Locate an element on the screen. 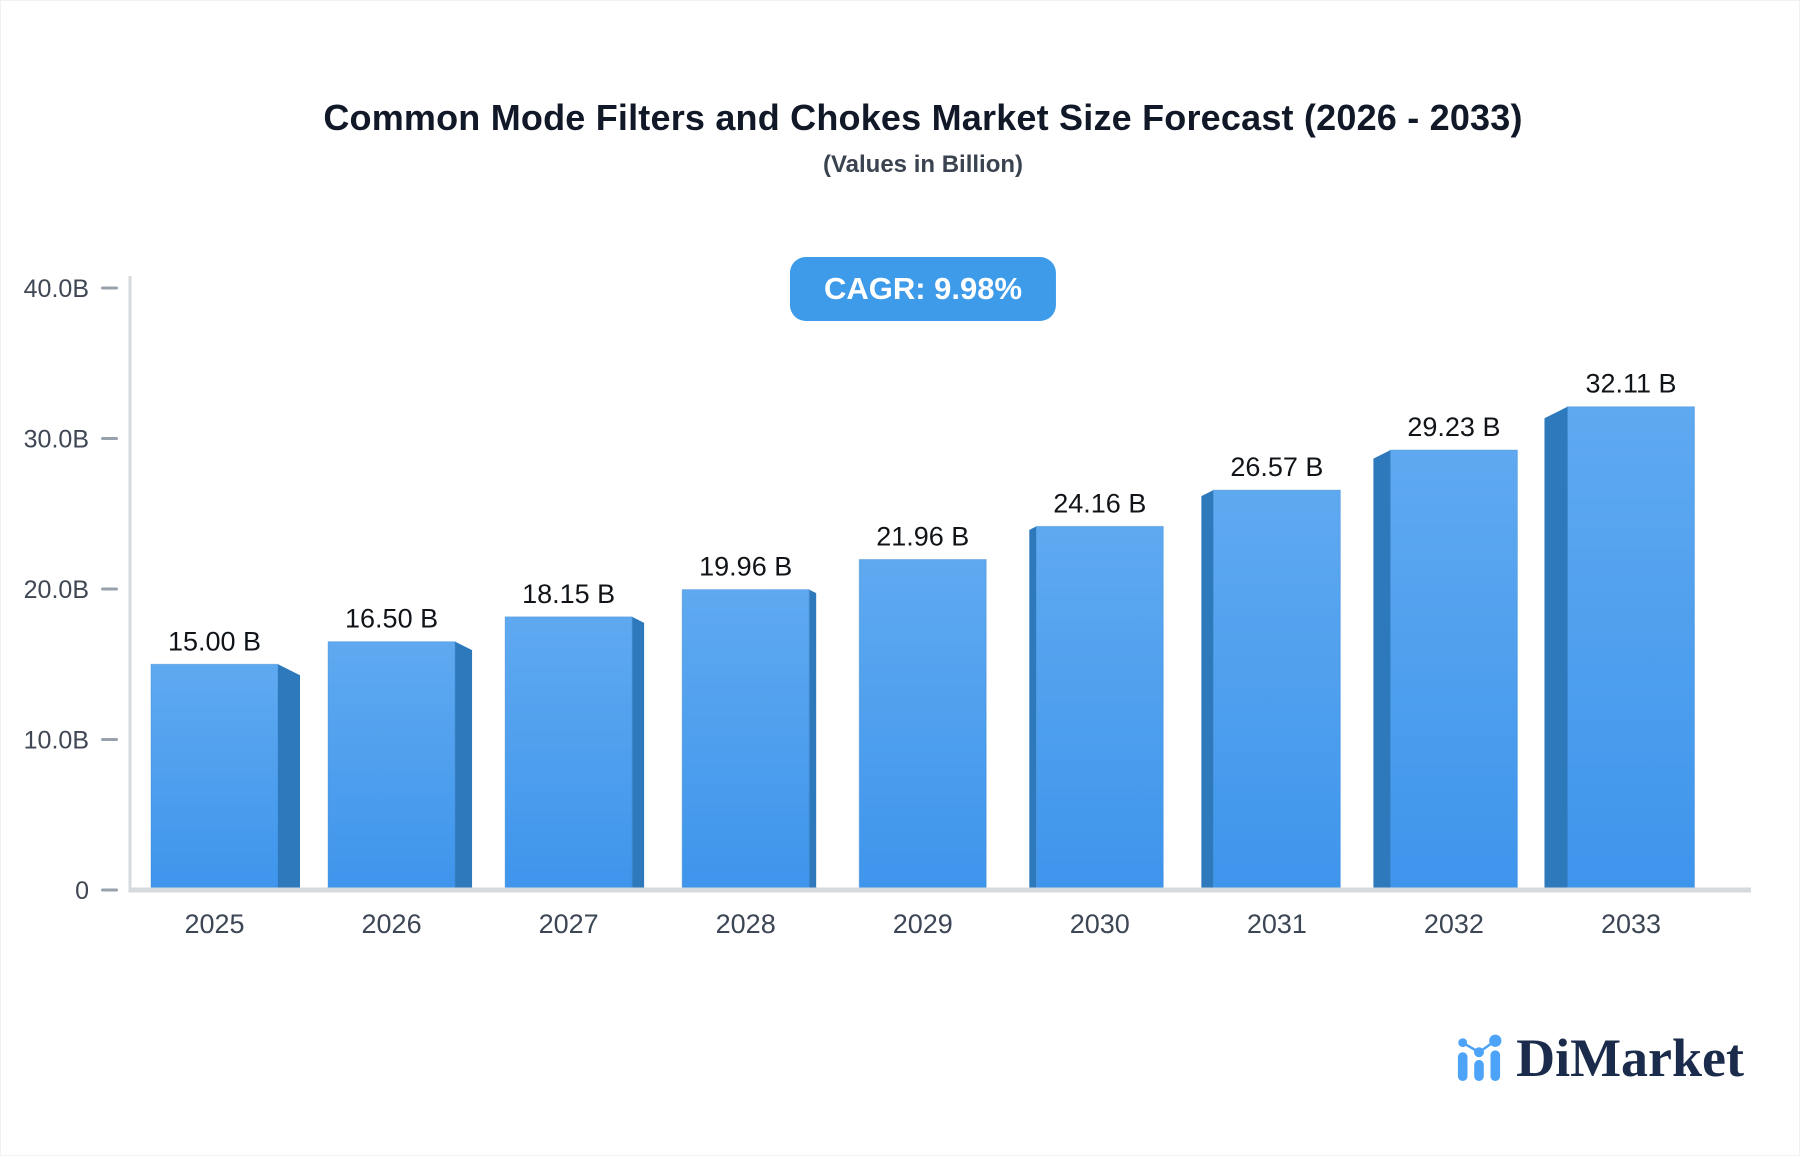 The image size is (1800, 1156). bar-value-label-2032: 29.23 B is located at coordinates (1453, 427).